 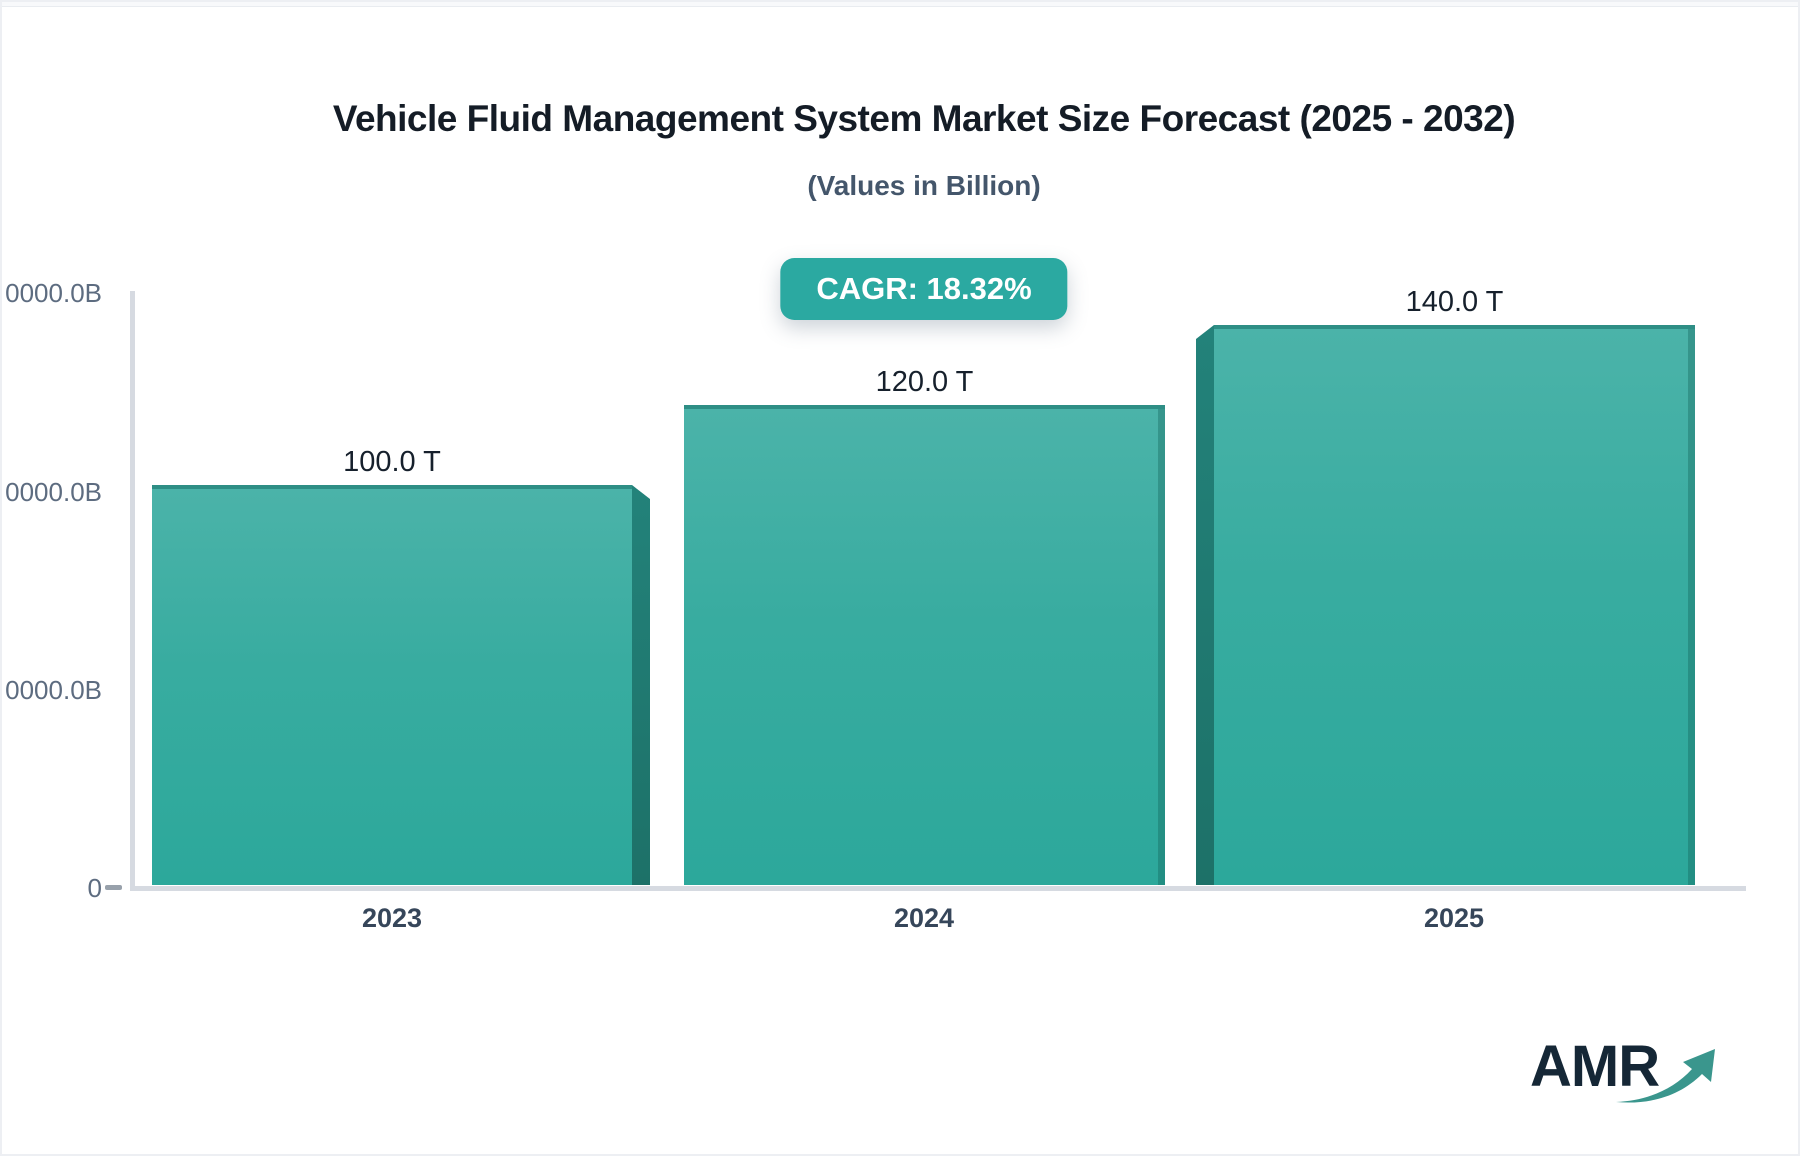 I want to click on top-border-strip, so click(x=900, y=4).